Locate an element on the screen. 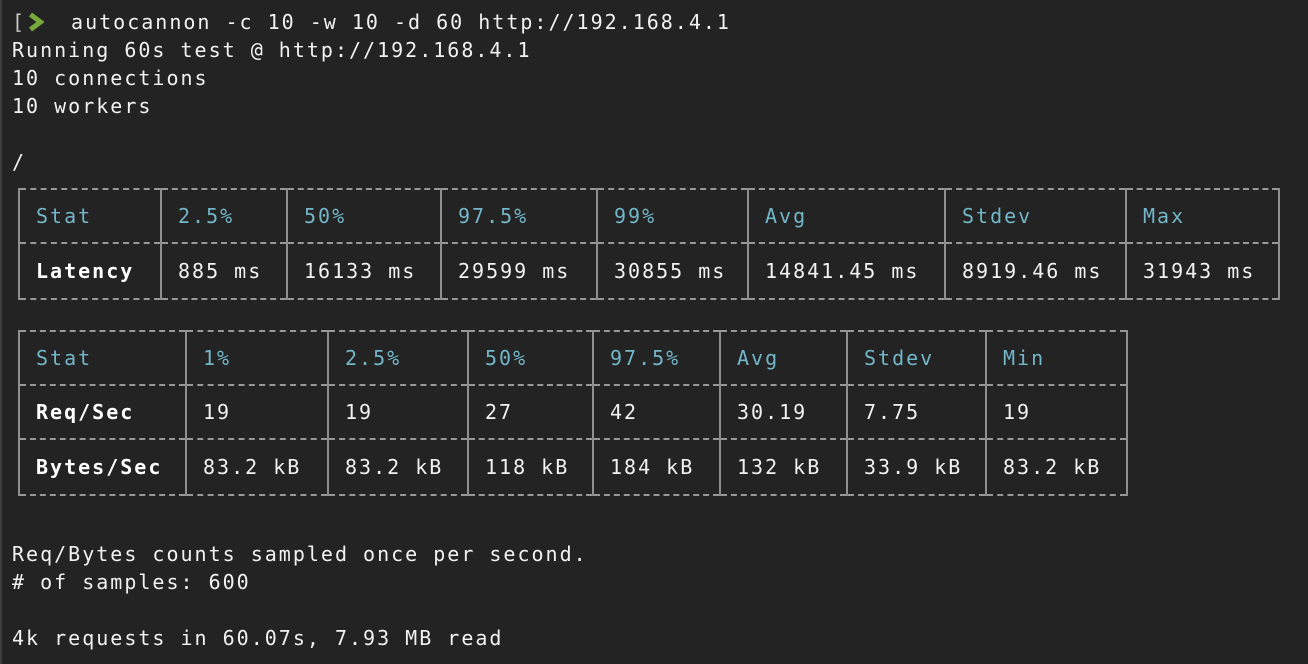  connections-line: 10 connections is located at coordinates (110, 78).